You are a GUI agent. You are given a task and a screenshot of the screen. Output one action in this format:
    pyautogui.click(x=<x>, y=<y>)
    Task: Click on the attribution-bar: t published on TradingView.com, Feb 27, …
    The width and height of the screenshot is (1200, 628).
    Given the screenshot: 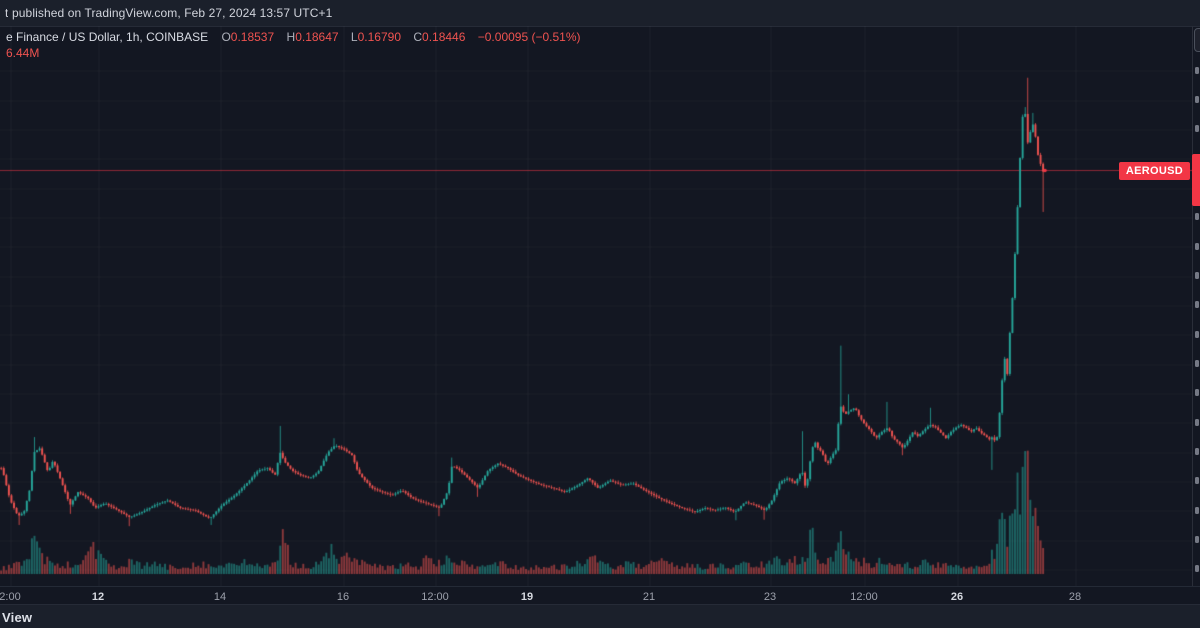 What is the action you would take?
    pyautogui.click(x=600, y=13)
    